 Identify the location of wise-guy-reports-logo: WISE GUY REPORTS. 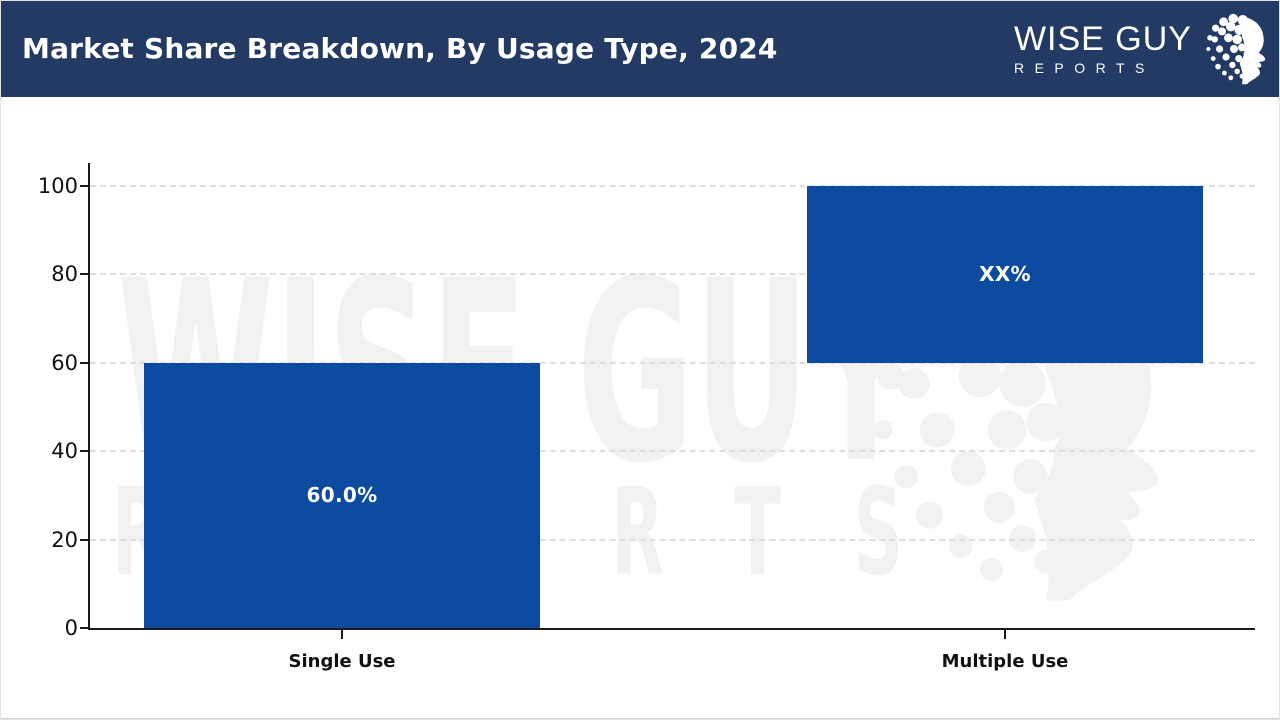
(1147, 49).